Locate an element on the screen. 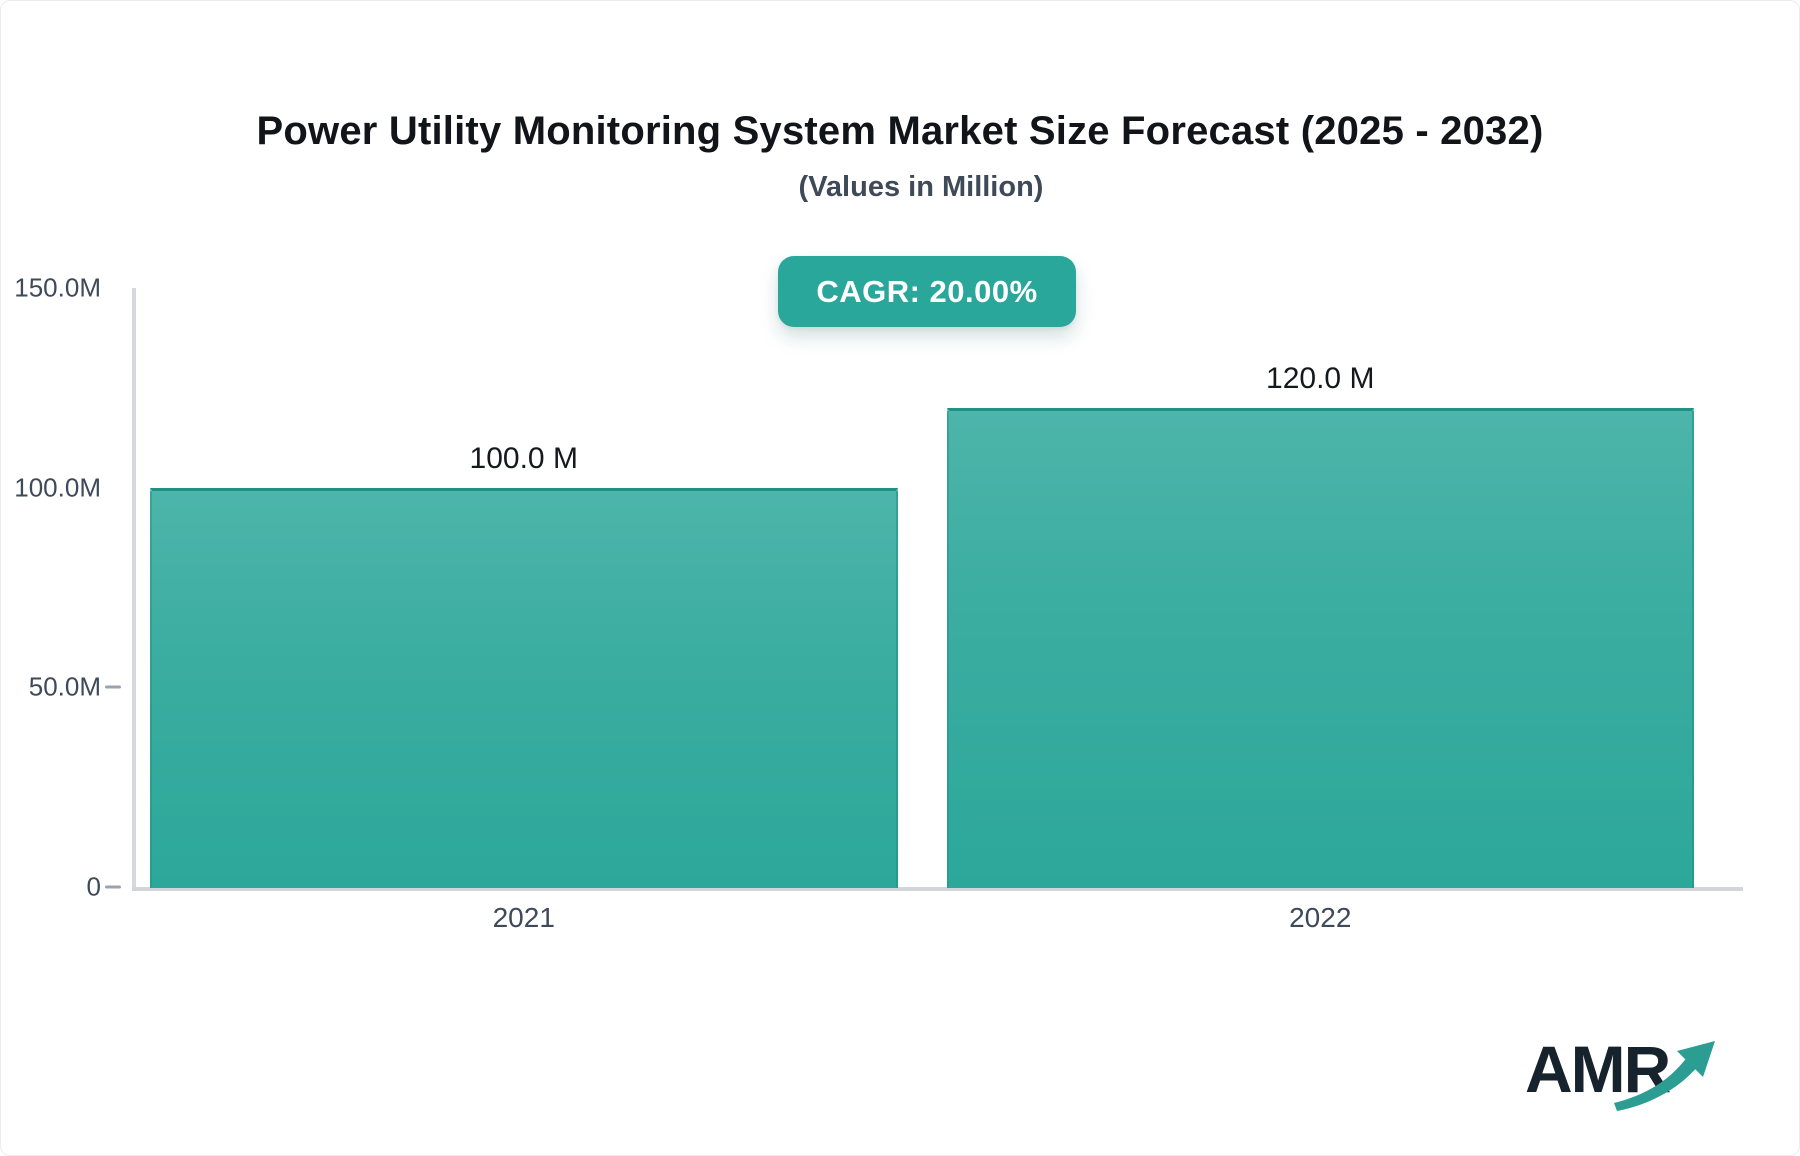  x-category-label: 2021 is located at coordinates (523, 917).